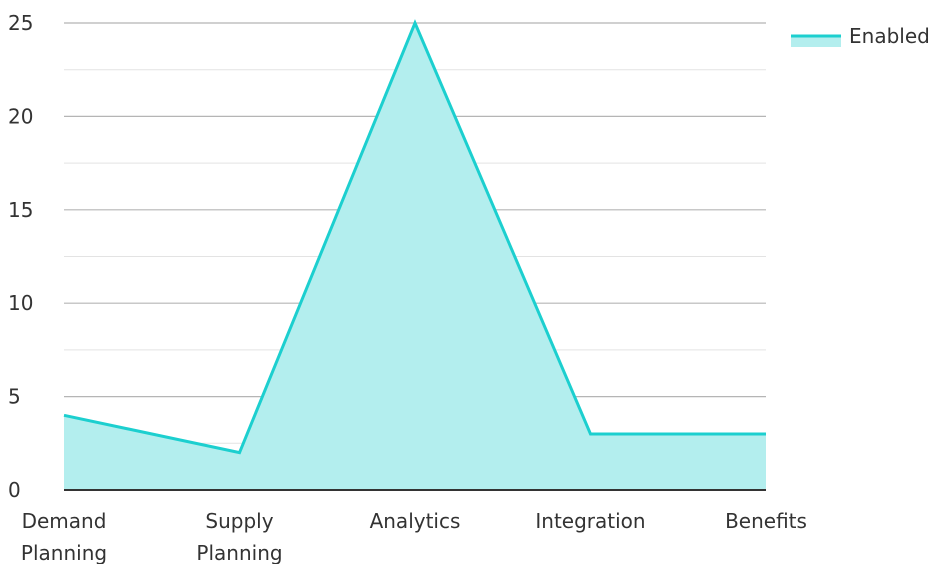 The image size is (947, 564). I want to click on x-tick-label: Analytics, so click(415, 521).